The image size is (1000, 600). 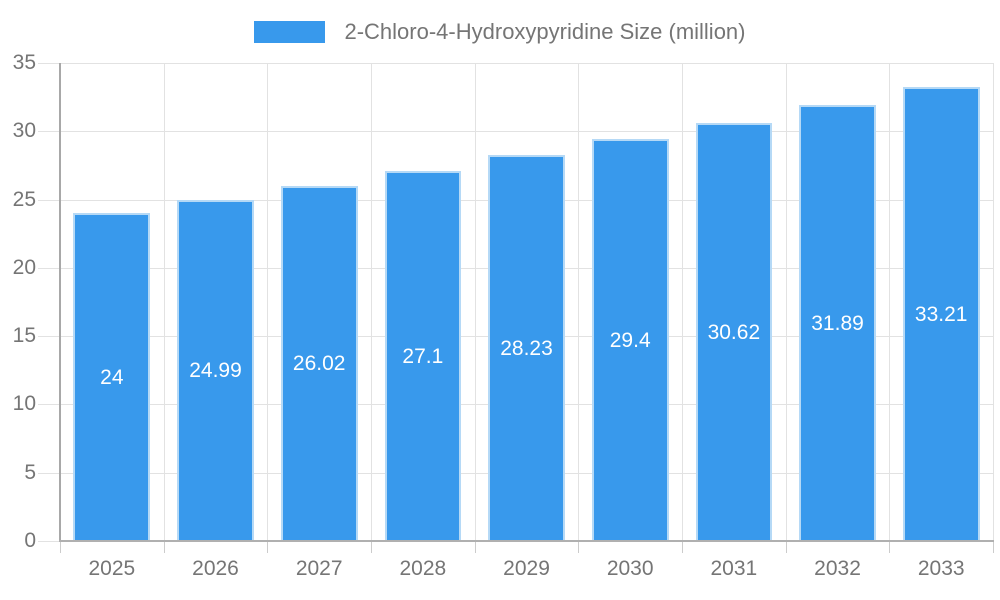 I want to click on bar-value-label: 24, so click(x=112, y=378).